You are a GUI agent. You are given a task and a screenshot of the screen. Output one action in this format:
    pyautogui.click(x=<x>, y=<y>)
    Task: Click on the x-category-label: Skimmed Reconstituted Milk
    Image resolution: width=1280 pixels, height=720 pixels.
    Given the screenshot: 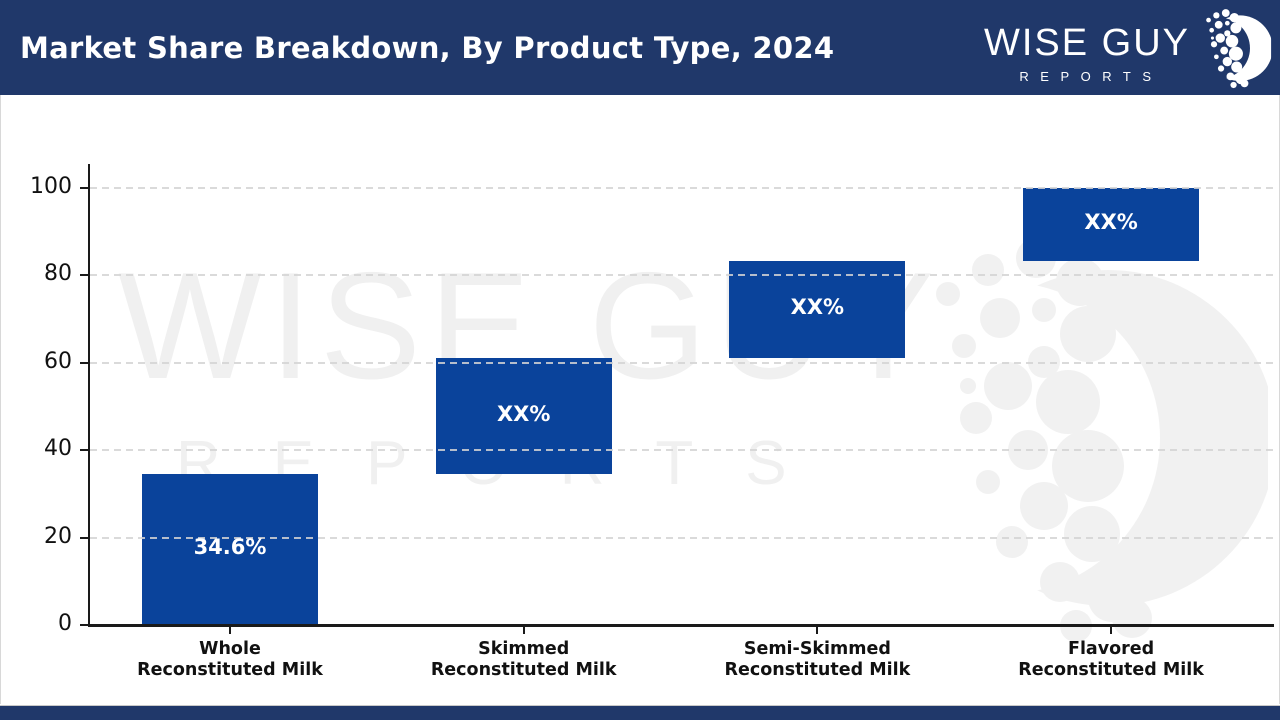 What is the action you would take?
    pyautogui.click(x=523, y=659)
    